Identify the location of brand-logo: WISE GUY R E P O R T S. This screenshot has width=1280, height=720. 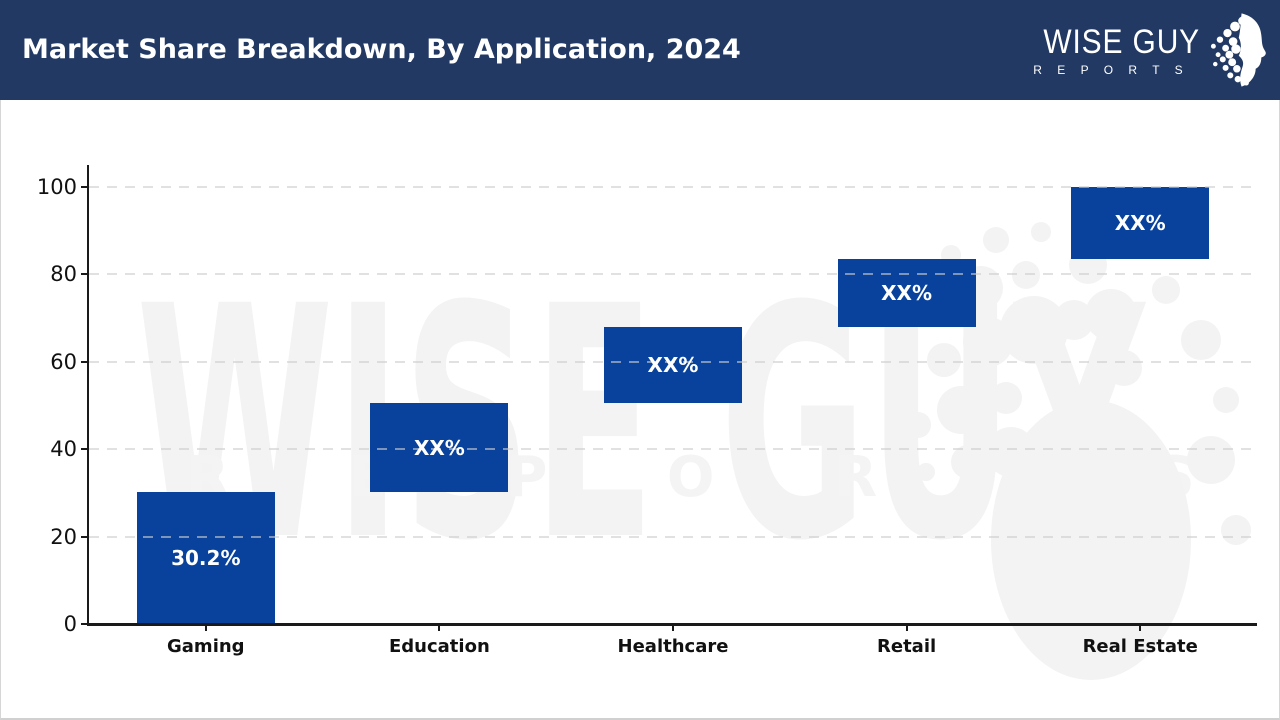
(1144, 50).